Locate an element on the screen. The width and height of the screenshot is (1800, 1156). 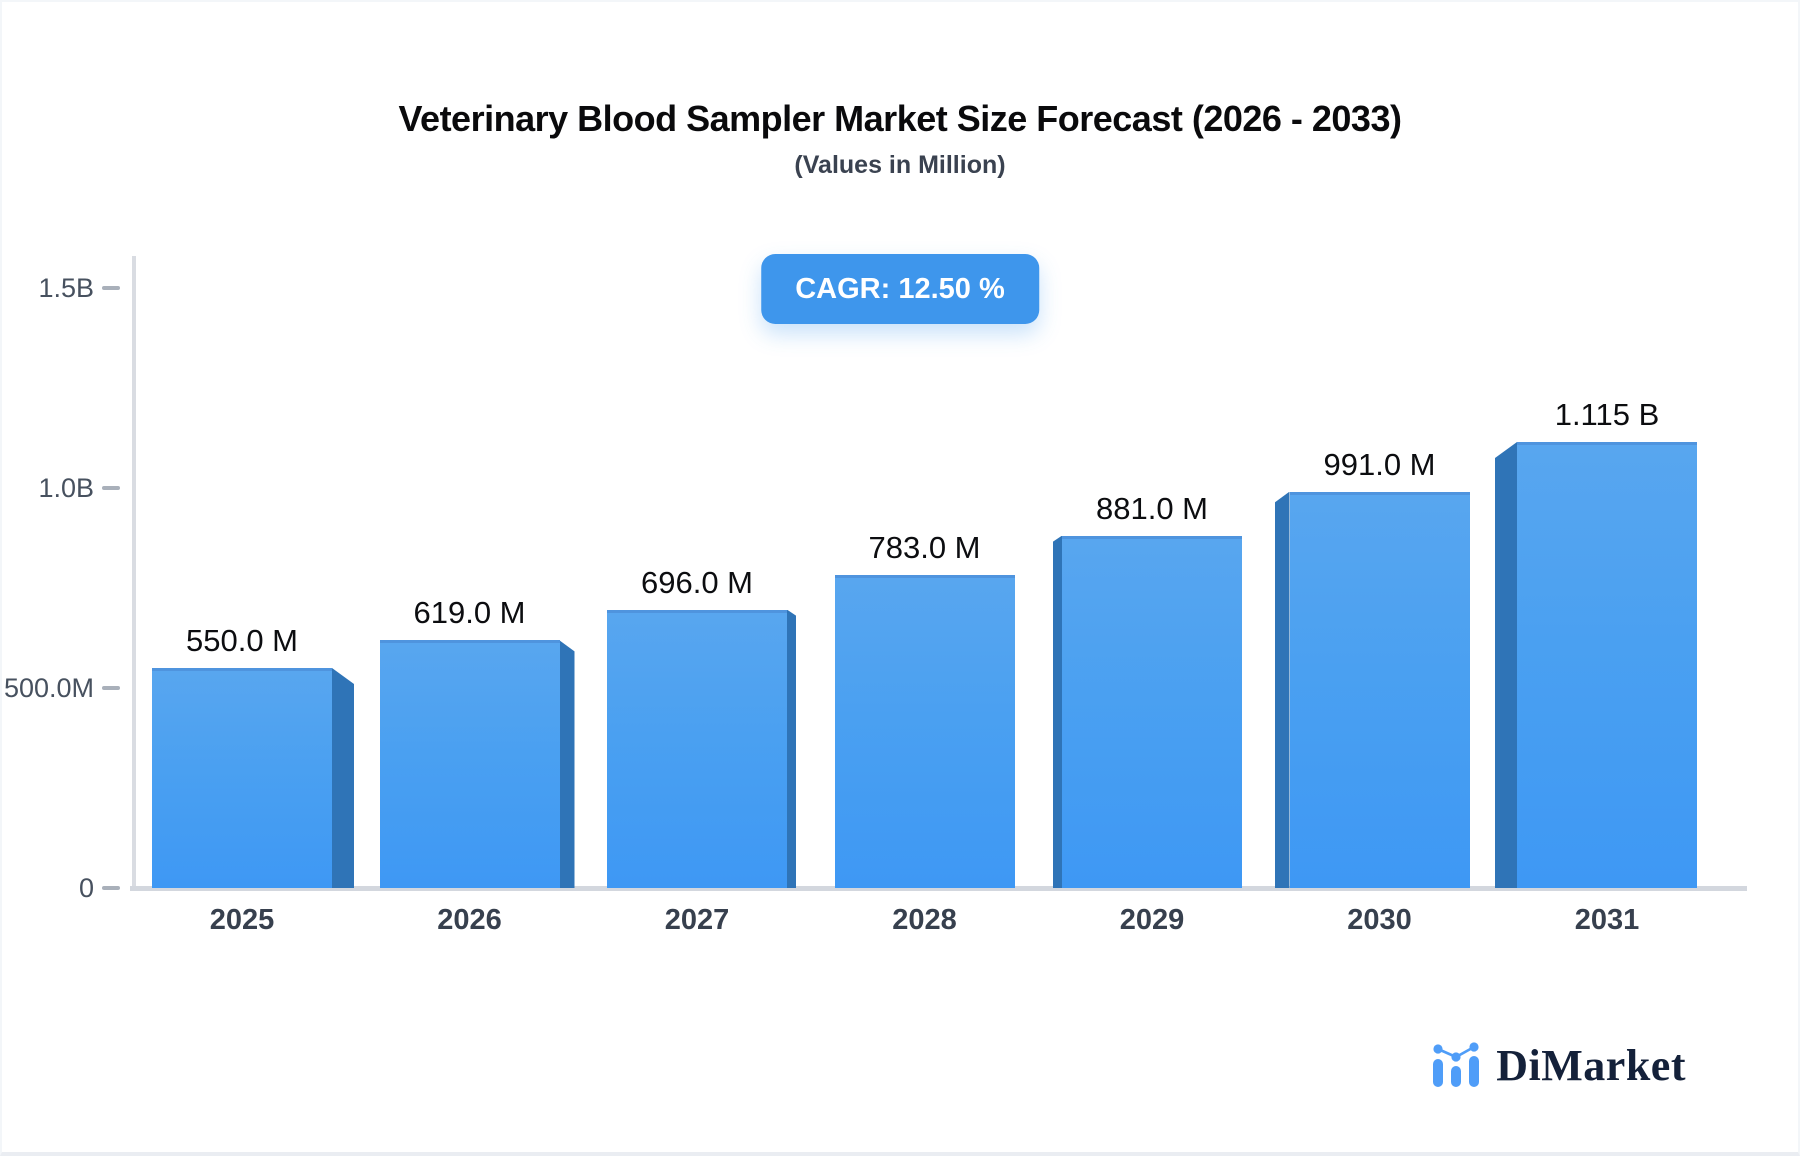
bar-value-label: 881.0 M is located at coordinates (1151, 508).